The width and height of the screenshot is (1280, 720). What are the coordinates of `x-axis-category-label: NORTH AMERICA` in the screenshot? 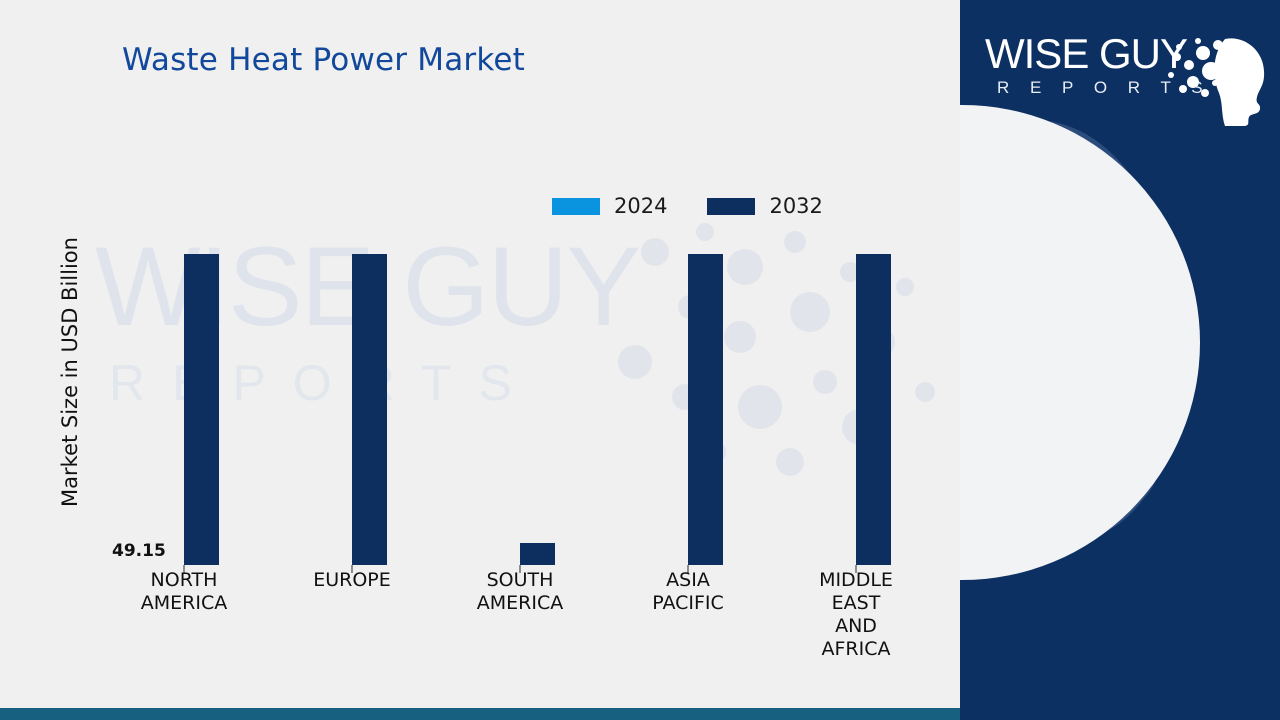 It's located at (184, 591).